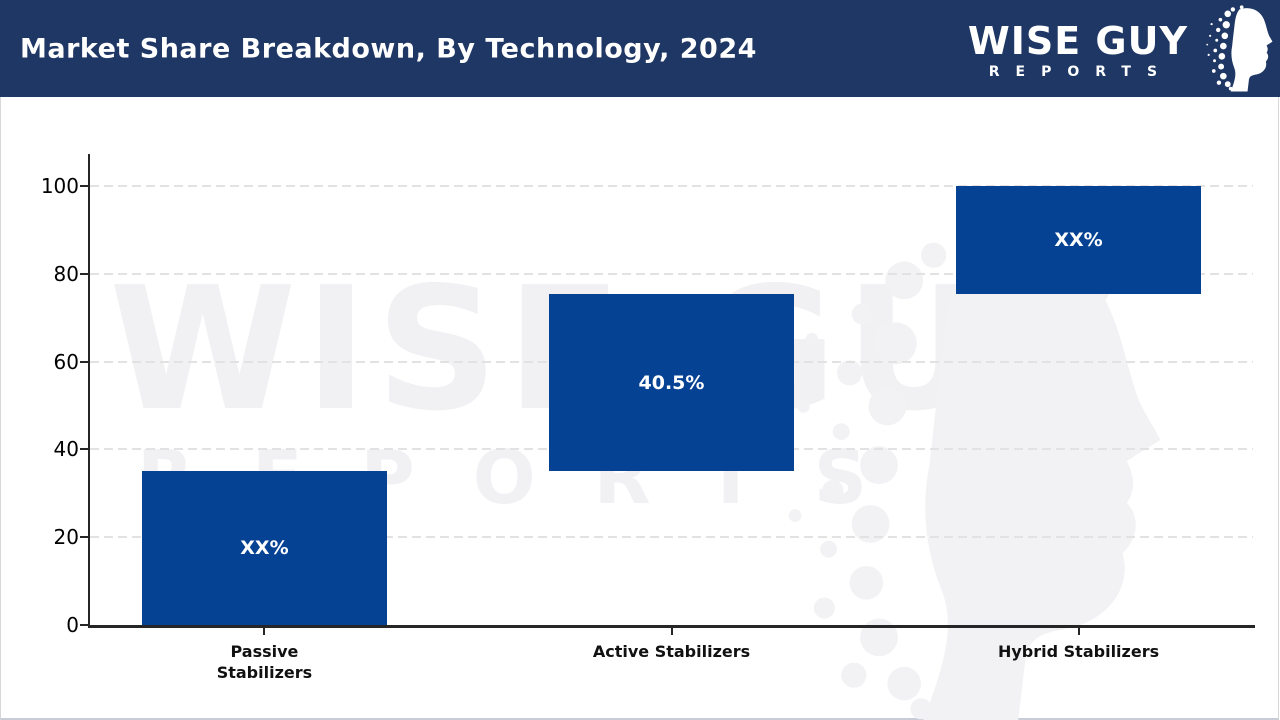 This screenshot has width=1280, height=720. What do you see at coordinates (66, 273) in the screenshot?
I see `y-tick-label: 80` at bounding box center [66, 273].